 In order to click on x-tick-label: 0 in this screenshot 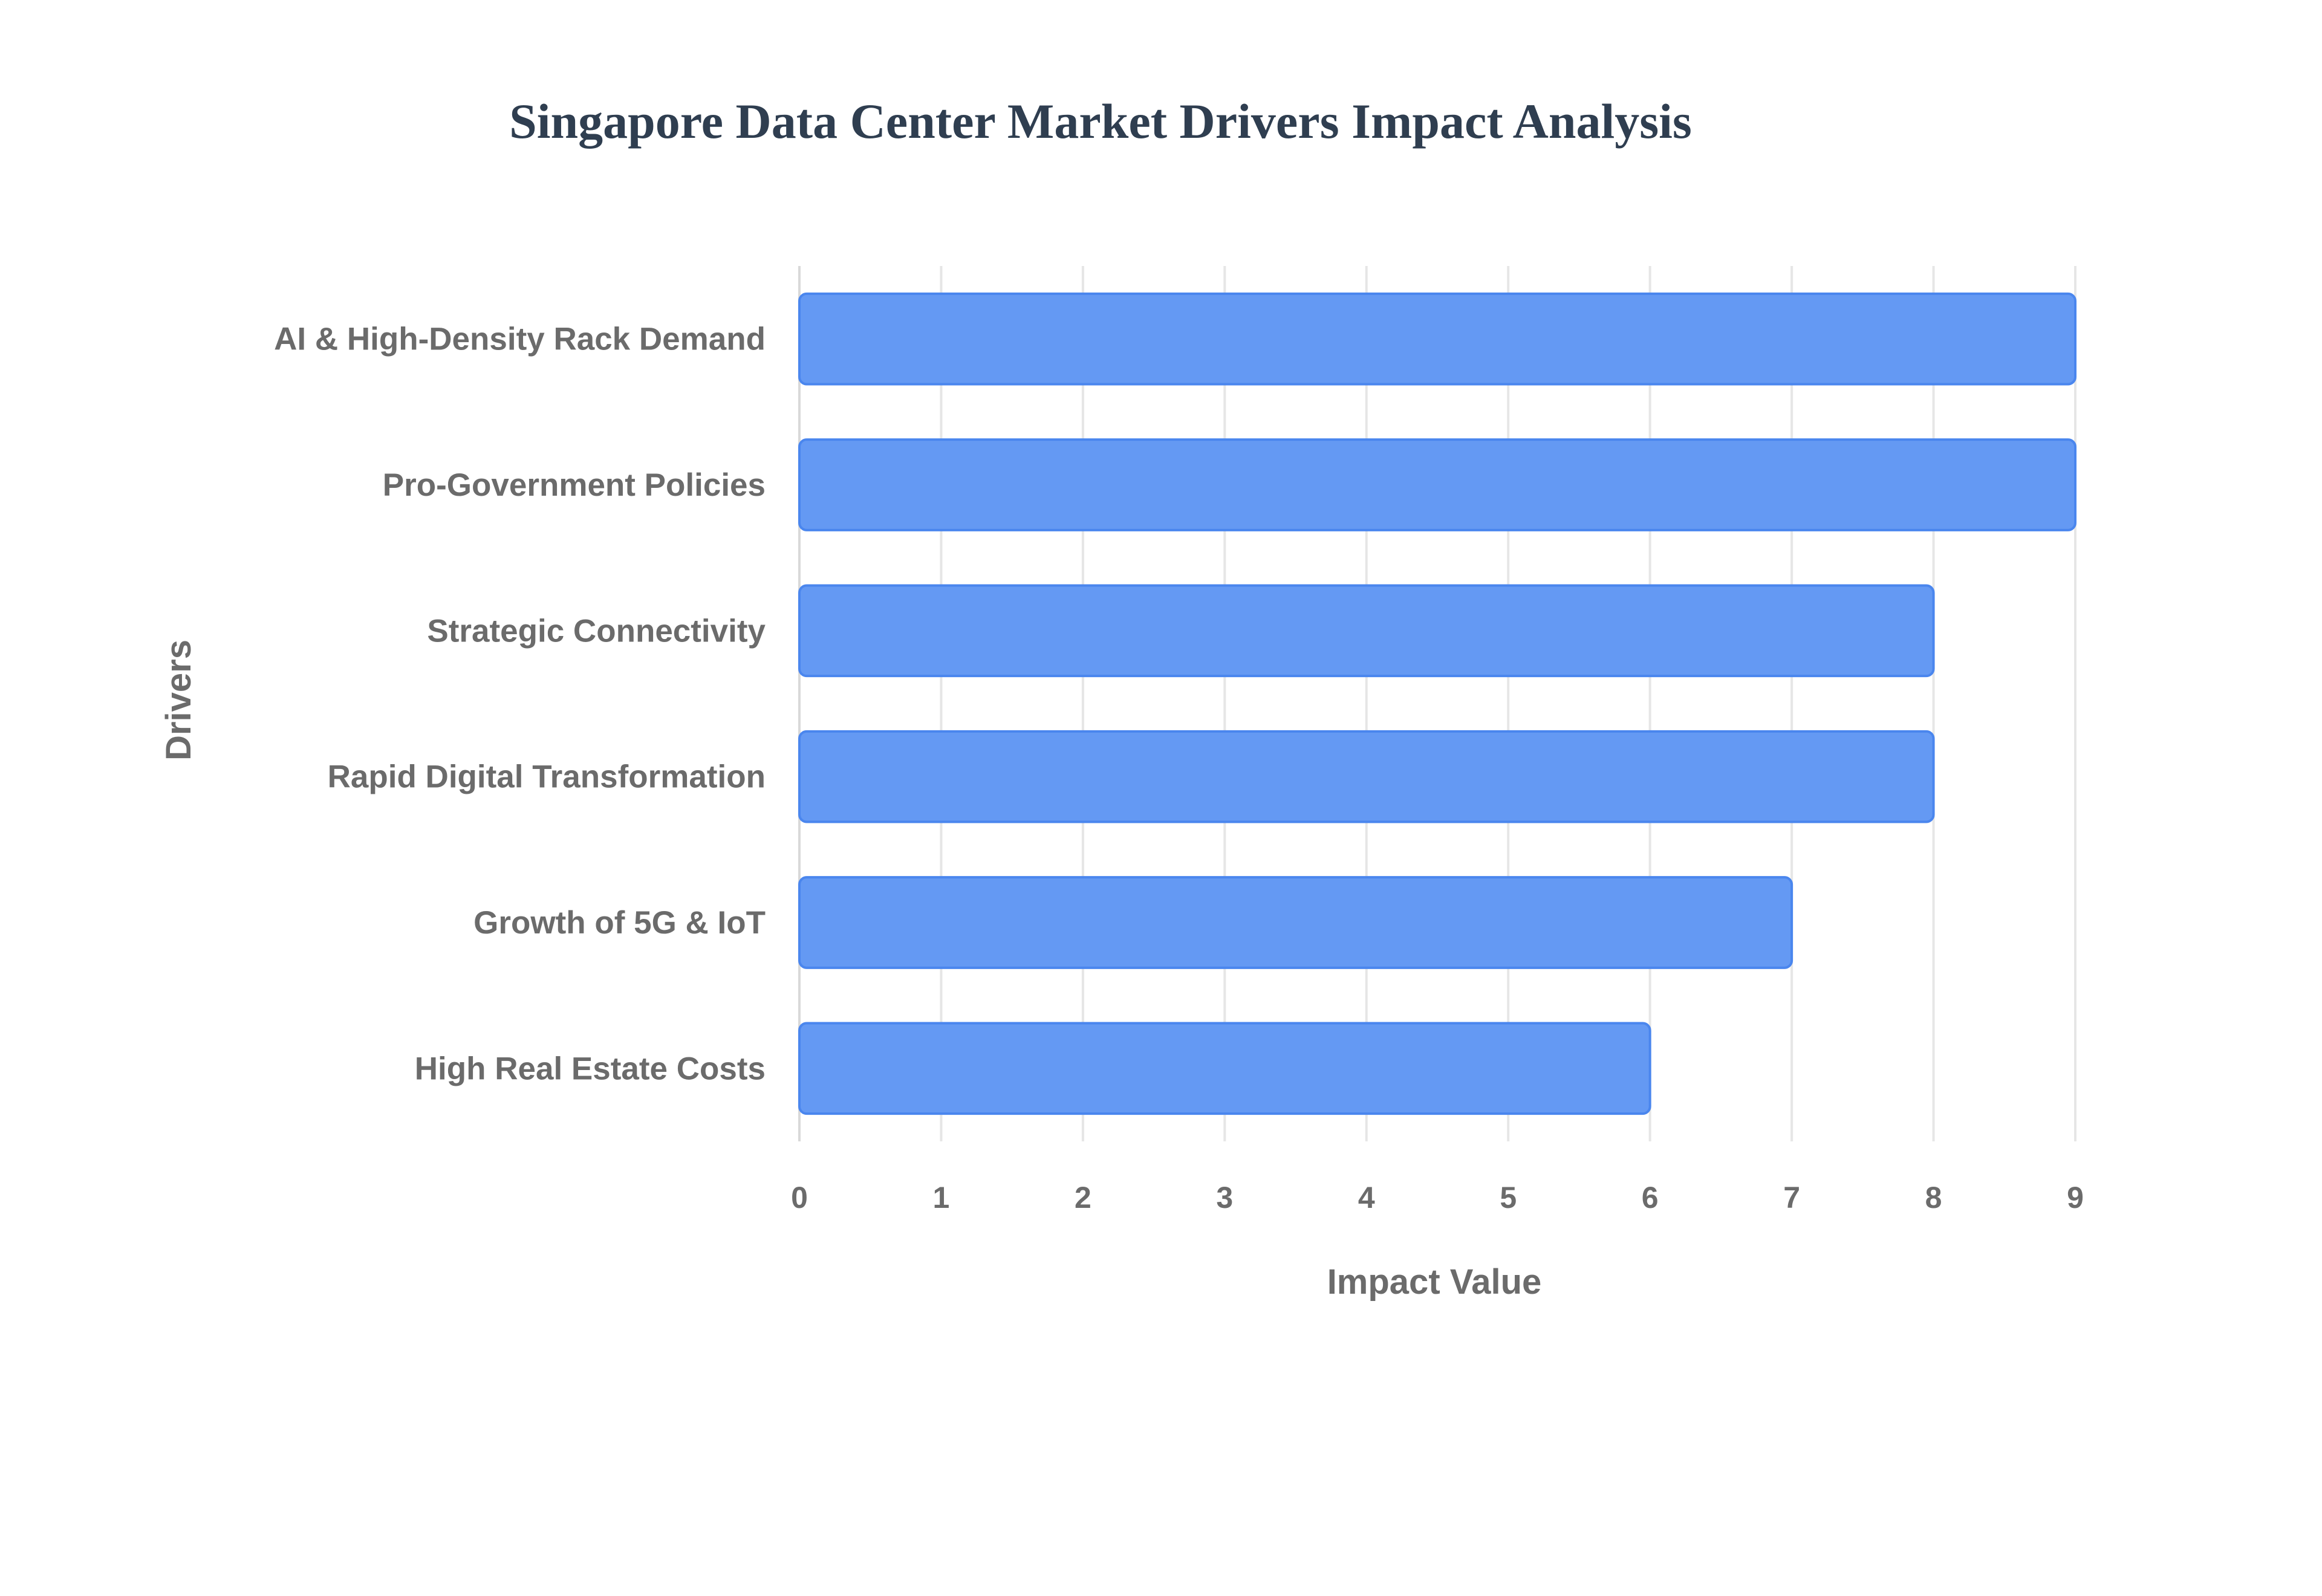, I will do `click(799, 1198)`.